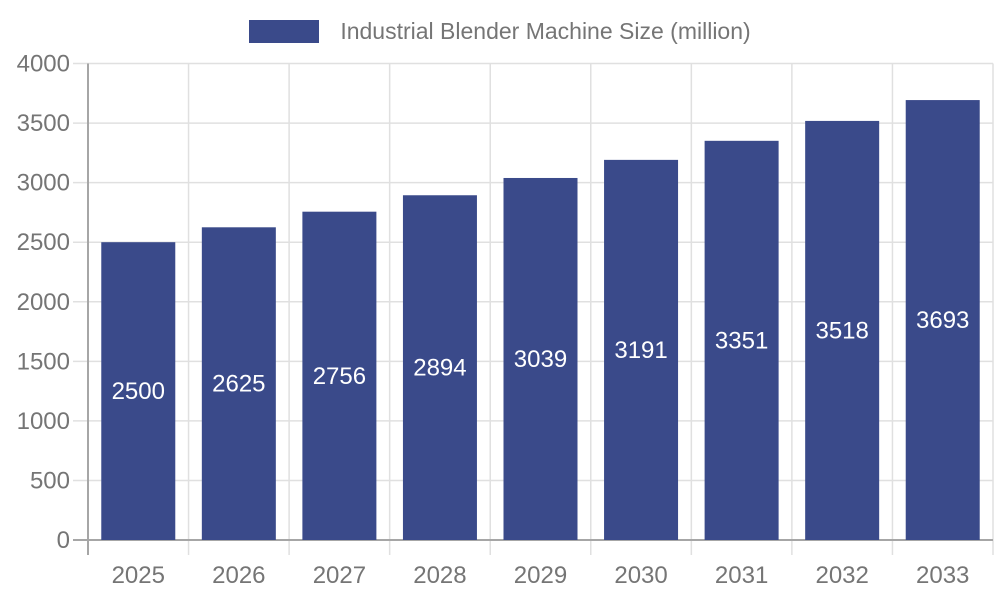 This screenshot has height=600, width=1000. Describe the element at coordinates (339, 575) in the screenshot. I see `x-axis-tick-label: 2027` at that location.